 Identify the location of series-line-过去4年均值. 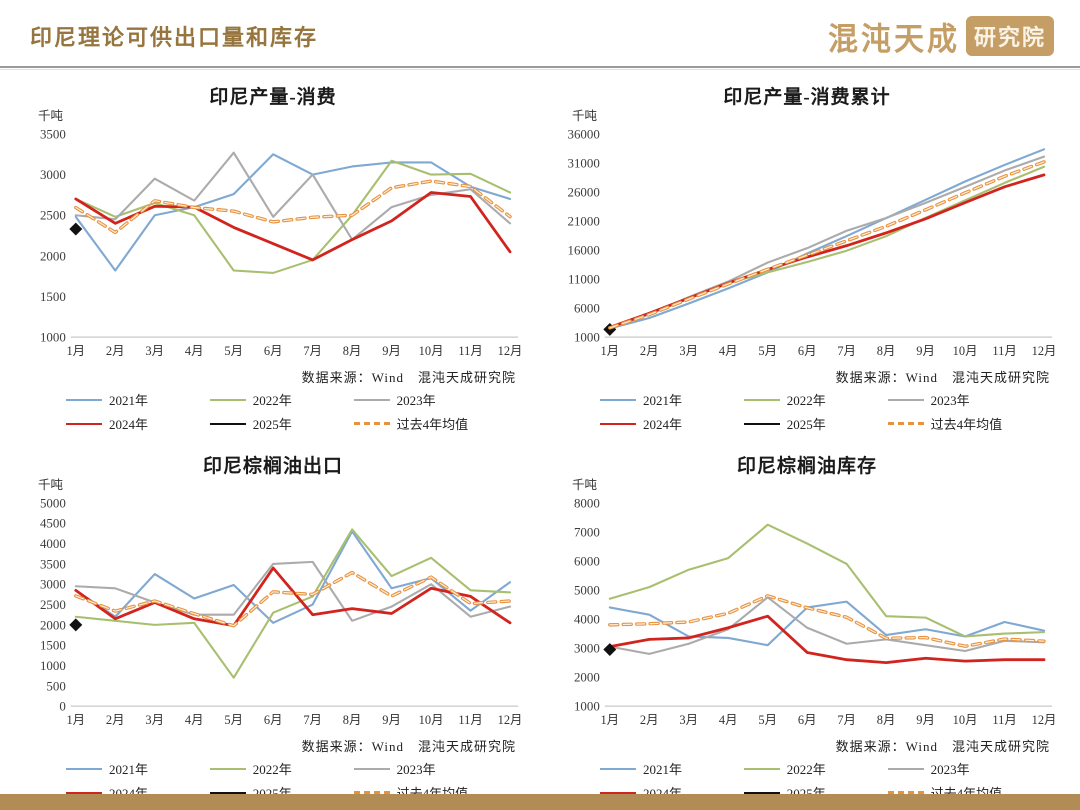
(293, 599).